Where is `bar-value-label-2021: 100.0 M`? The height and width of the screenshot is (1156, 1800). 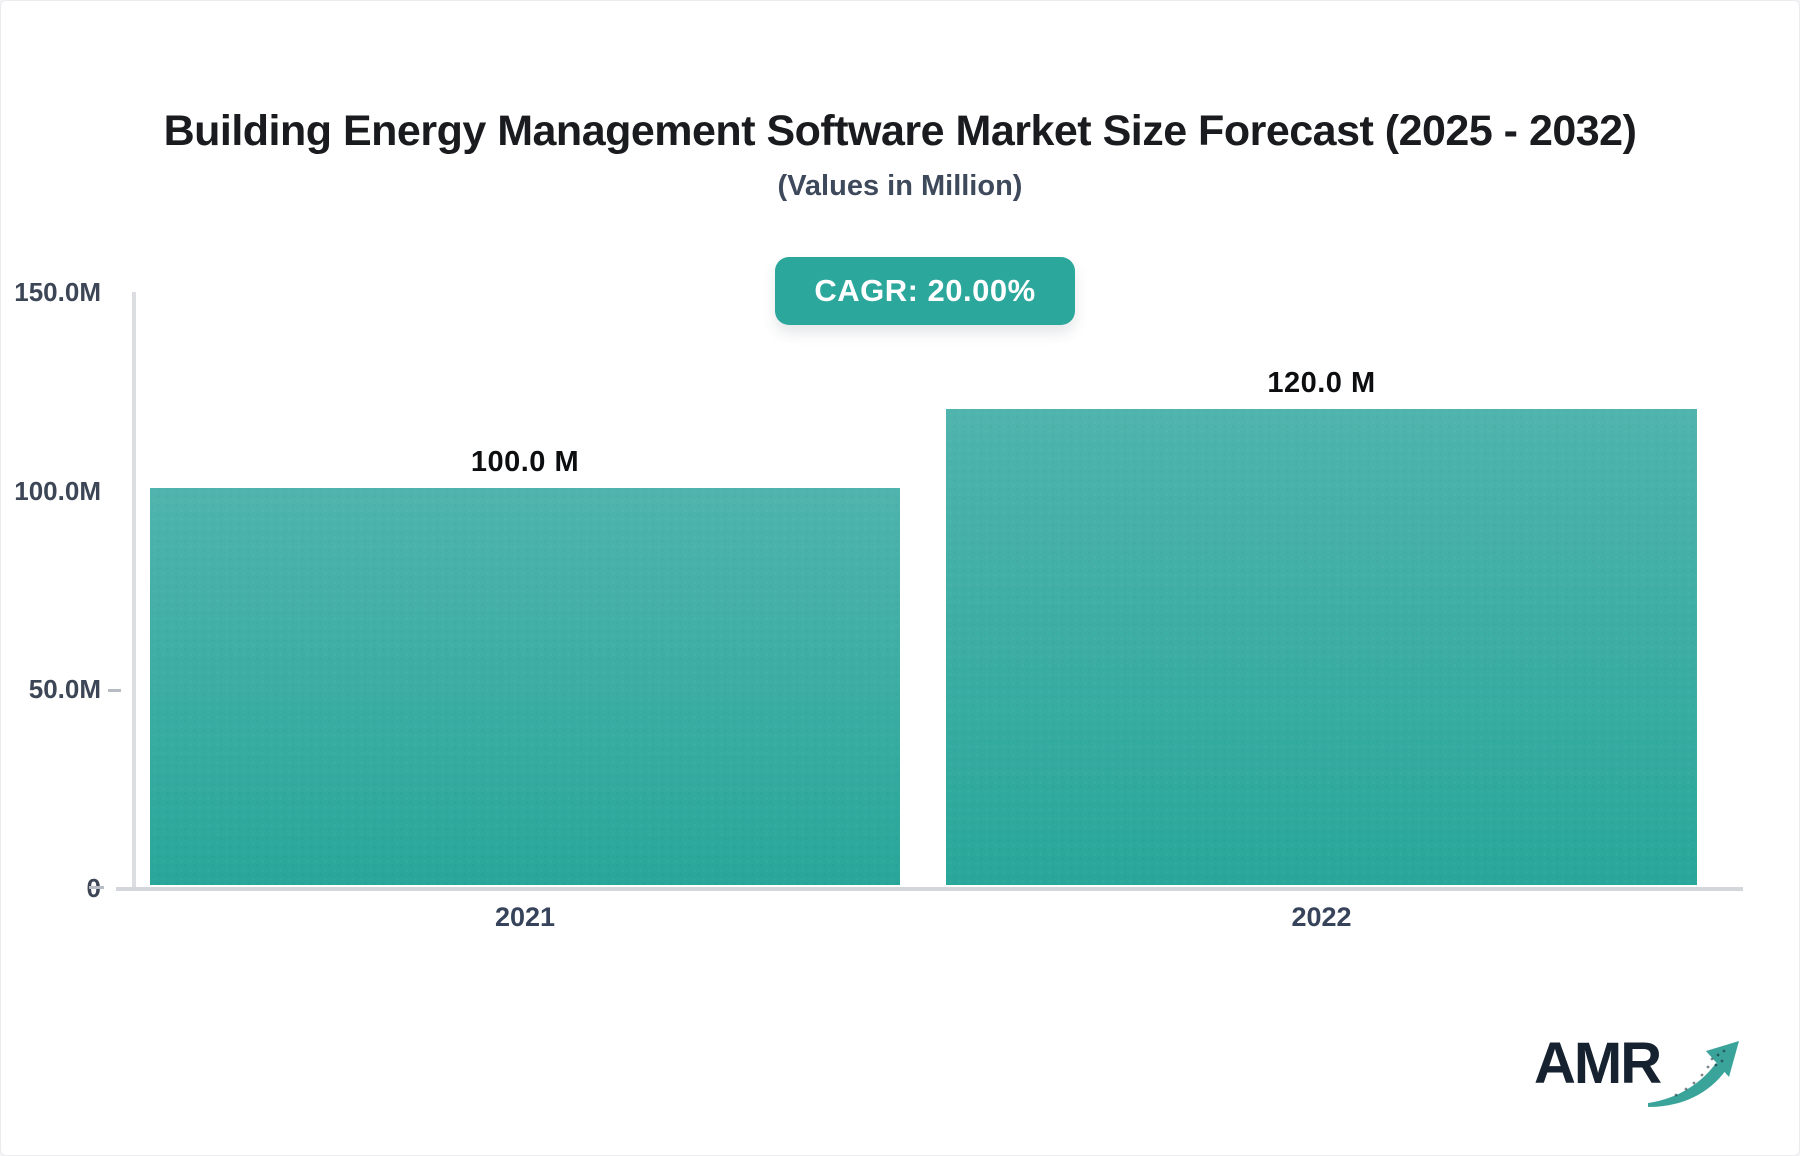 bar-value-label-2021: 100.0 M is located at coordinates (525, 462).